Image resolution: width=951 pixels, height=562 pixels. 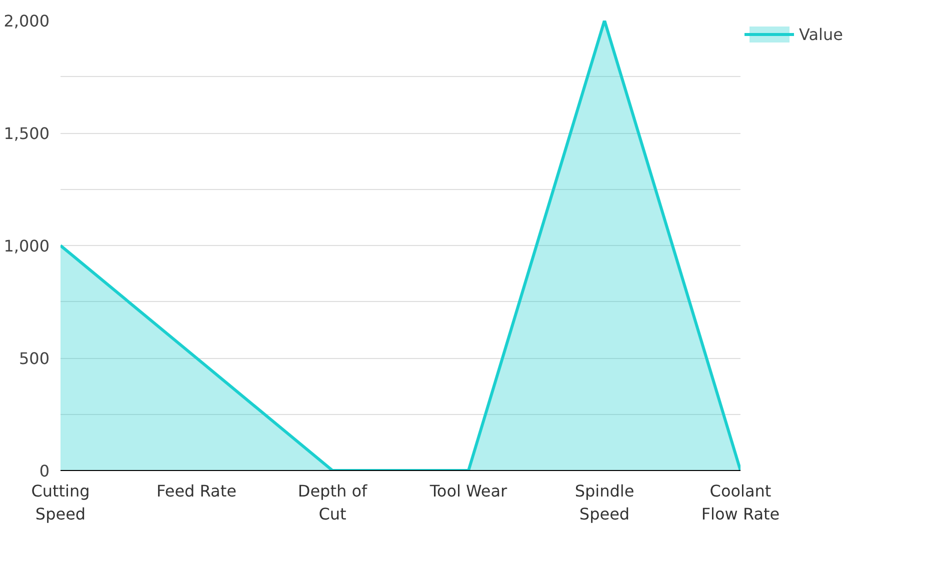 What do you see at coordinates (740, 503) in the screenshot?
I see `x-tick-label: Coolant Flow Rate` at bounding box center [740, 503].